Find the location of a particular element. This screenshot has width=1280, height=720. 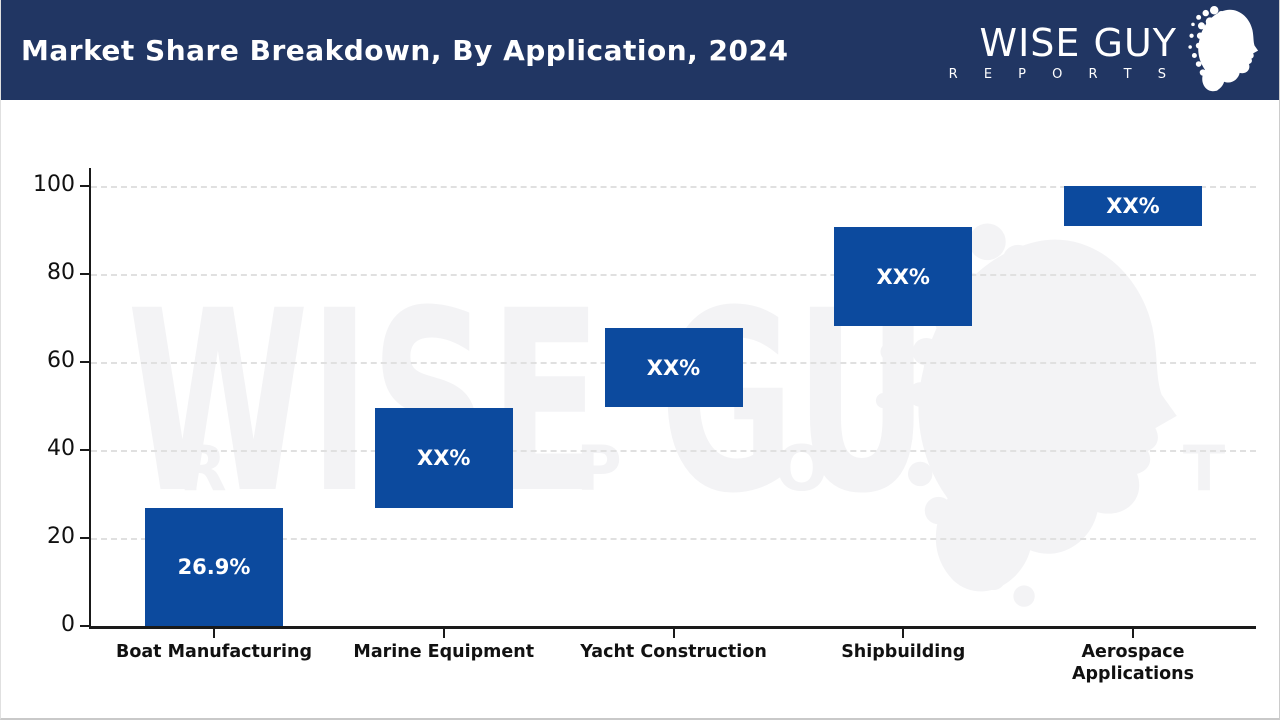

y-tick-label: 80 is located at coordinates (61, 272).